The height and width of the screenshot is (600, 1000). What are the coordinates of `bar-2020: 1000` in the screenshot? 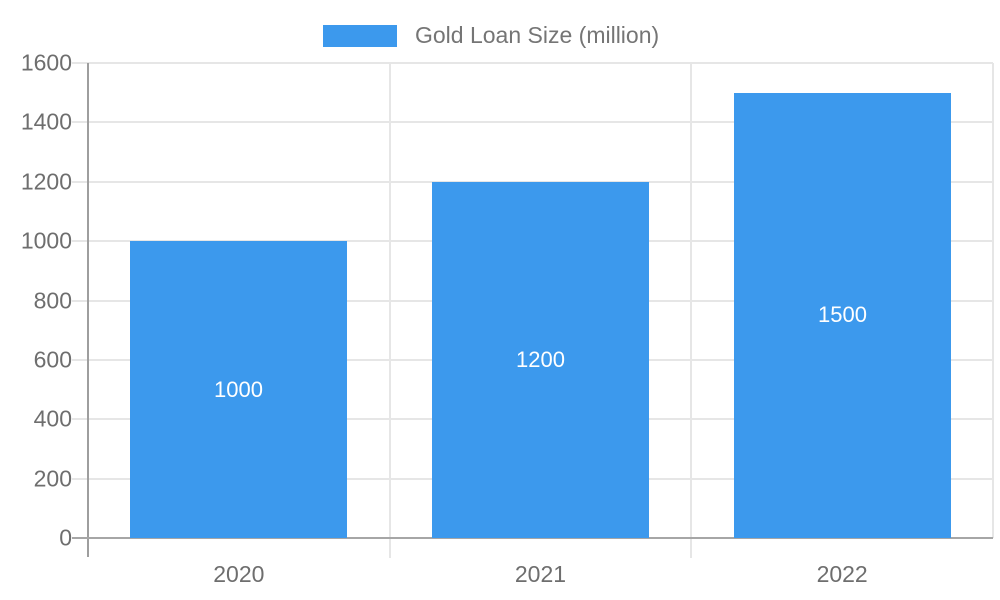 It's located at (238, 389).